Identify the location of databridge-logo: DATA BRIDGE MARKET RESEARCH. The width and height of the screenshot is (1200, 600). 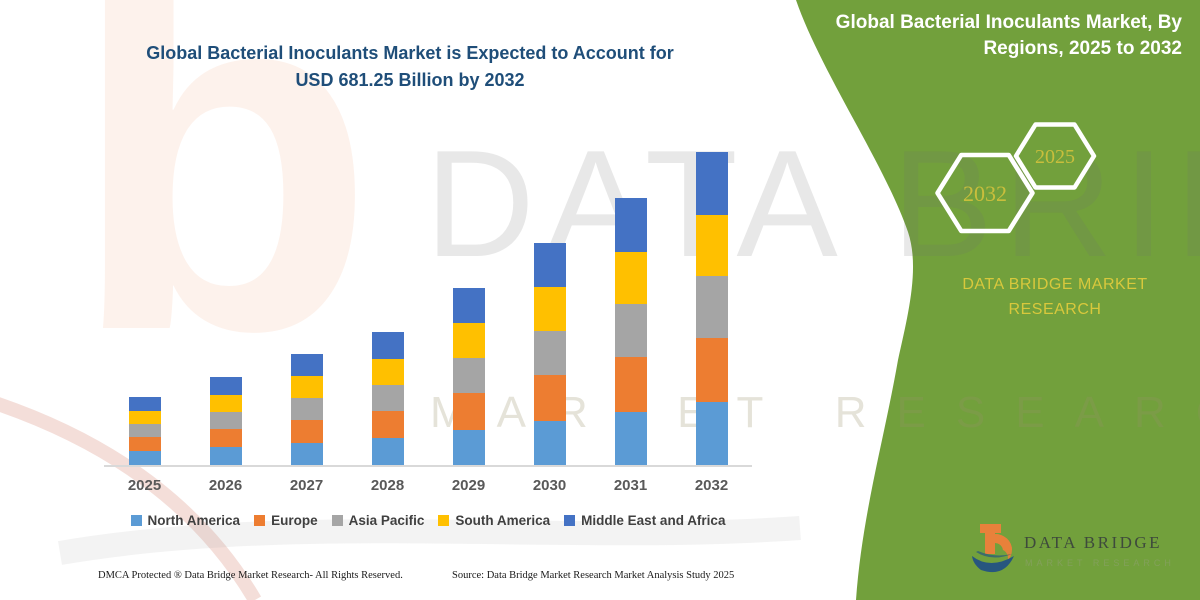
(1073, 548).